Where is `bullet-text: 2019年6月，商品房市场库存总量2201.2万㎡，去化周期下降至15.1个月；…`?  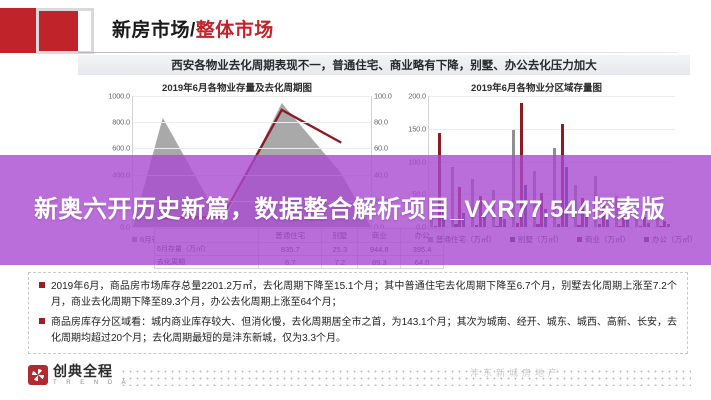 bullet-text: 2019年6月，商品房市场库存总量2201.2万㎡，去化周期下降至15.1个月；… is located at coordinates (364, 294).